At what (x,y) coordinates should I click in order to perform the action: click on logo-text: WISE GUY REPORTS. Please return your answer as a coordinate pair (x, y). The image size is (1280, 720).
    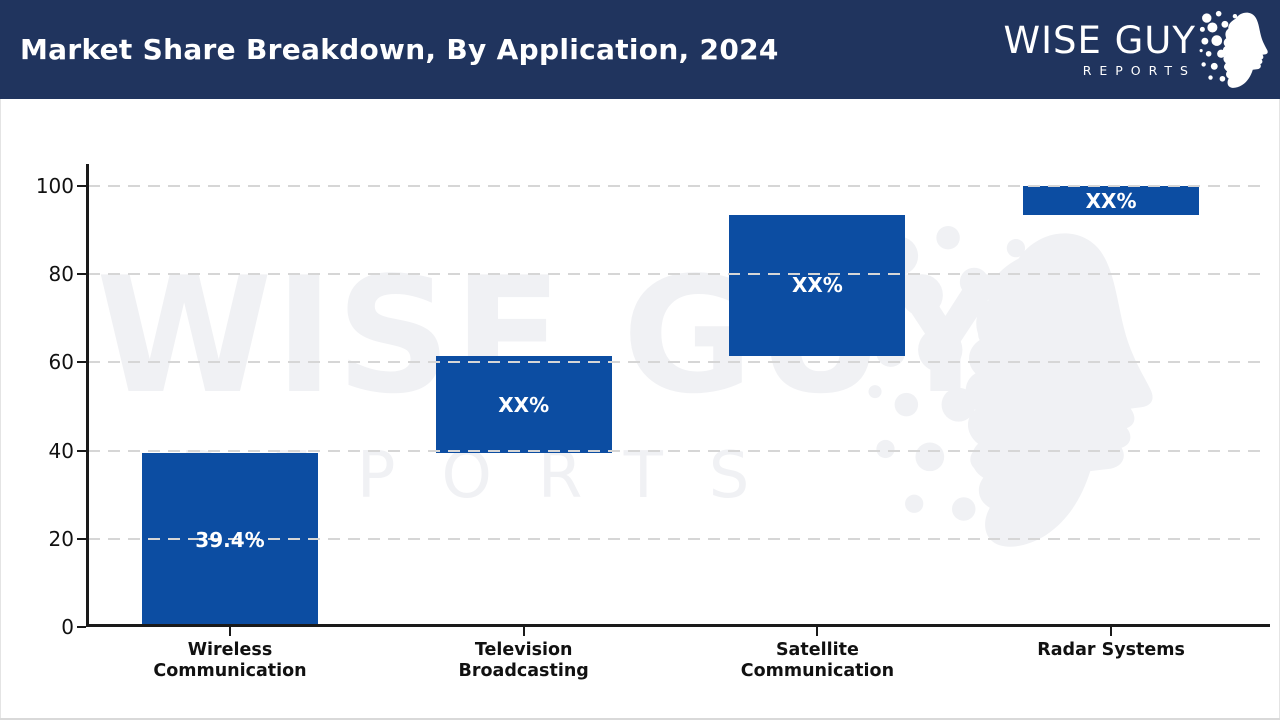
    Looking at the image, I should click on (1100, 50).